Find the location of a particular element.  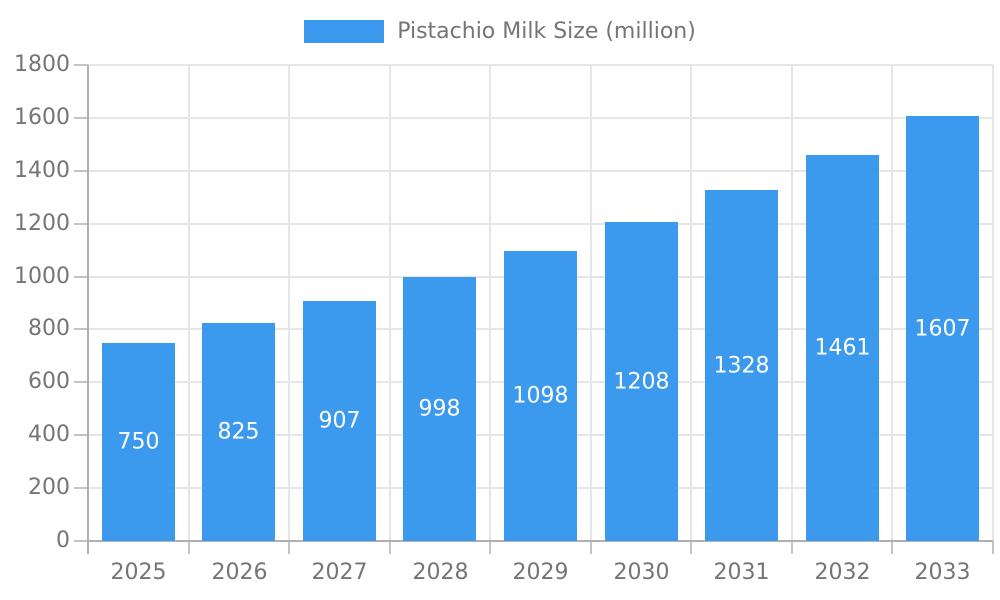

x-axis-label: 2032 is located at coordinates (842, 572).